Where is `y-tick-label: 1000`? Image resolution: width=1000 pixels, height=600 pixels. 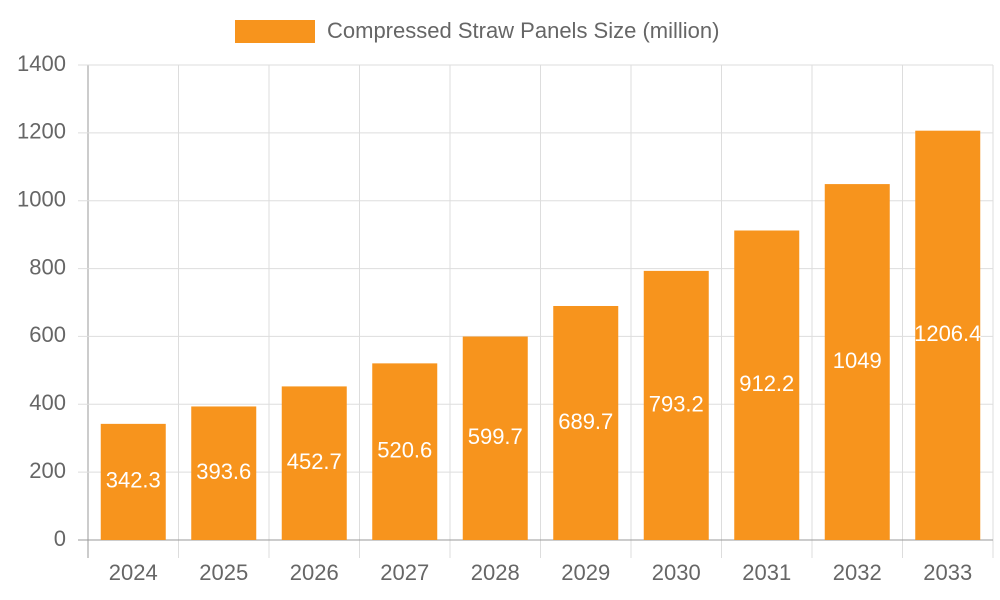
y-tick-label: 1000 is located at coordinates (41, 199).